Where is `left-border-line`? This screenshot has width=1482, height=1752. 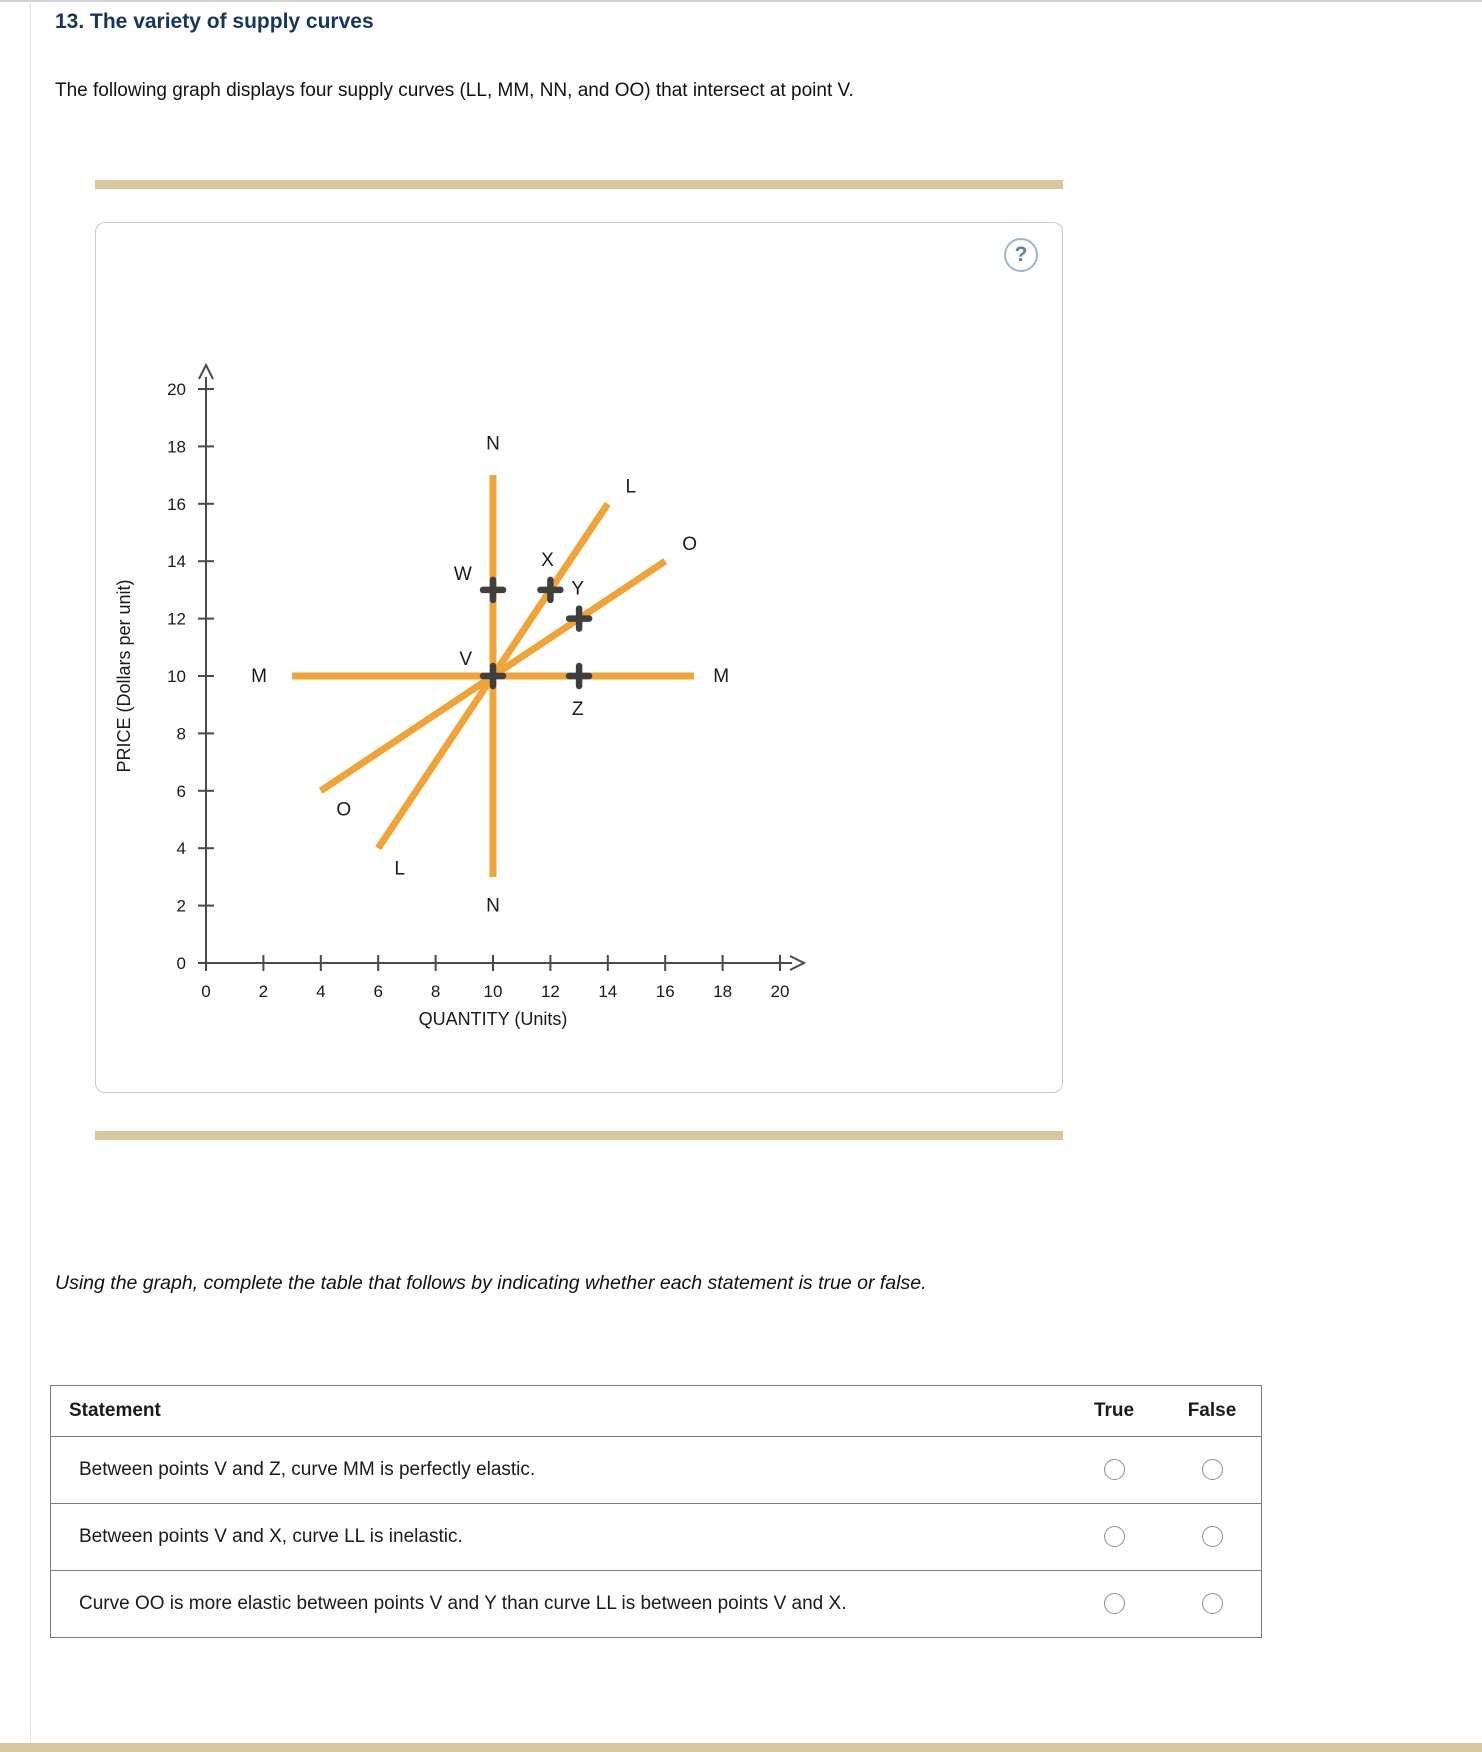 left-border-line is located at coordinates (30, 876).